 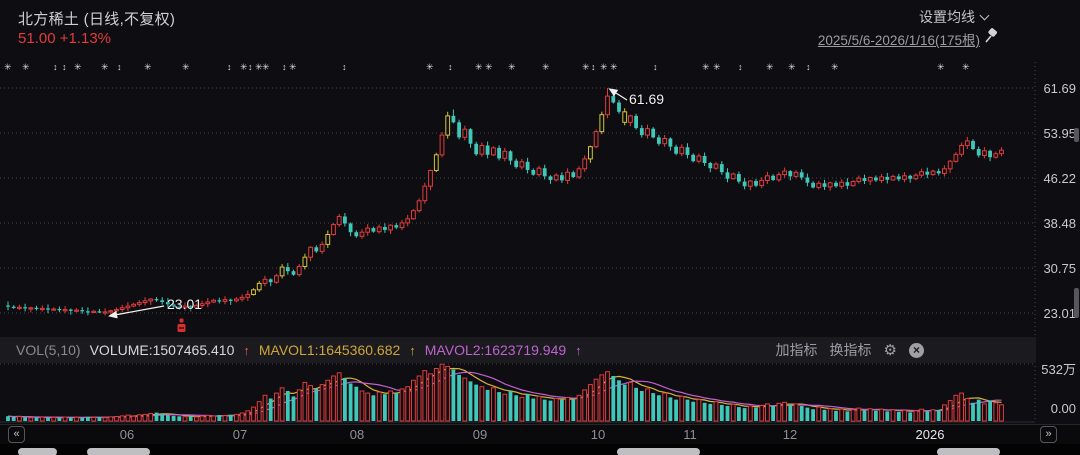 What do you see at coordinates (1048, 434) in the screenshot?
I see `scroll-right-button: »` at bounding box center [1048, 434].